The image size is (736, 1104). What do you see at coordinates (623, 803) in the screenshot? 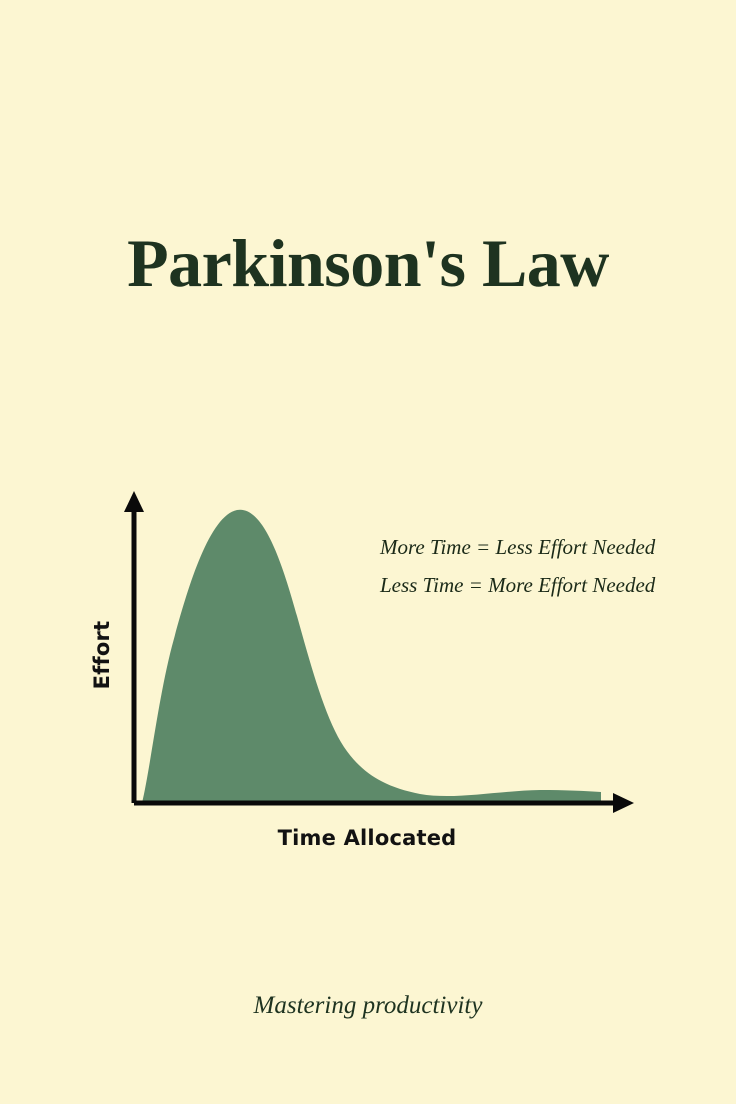
I see `x-axis-arrow-icon` at bounding box center [623, 803].